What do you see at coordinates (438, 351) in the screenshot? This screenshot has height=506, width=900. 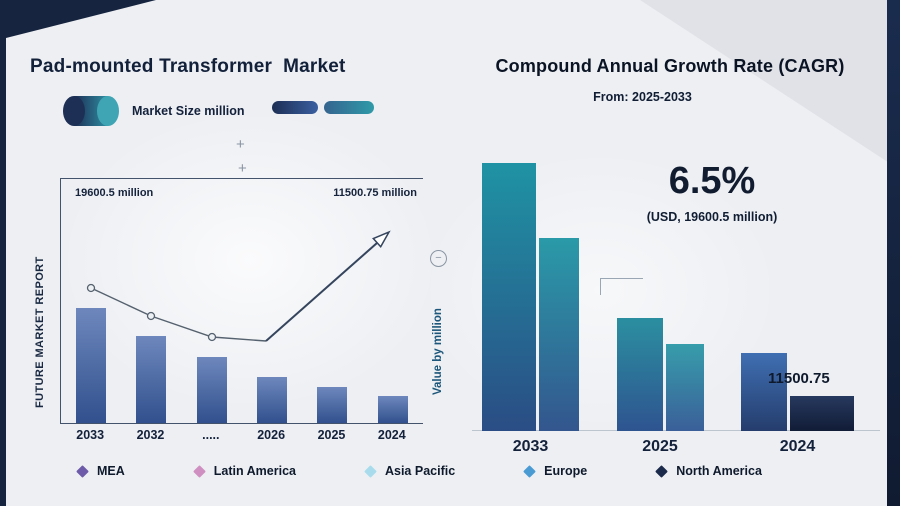 I see `right-chart-y-axis-label: Value by million` at bounding box center [438, 351].